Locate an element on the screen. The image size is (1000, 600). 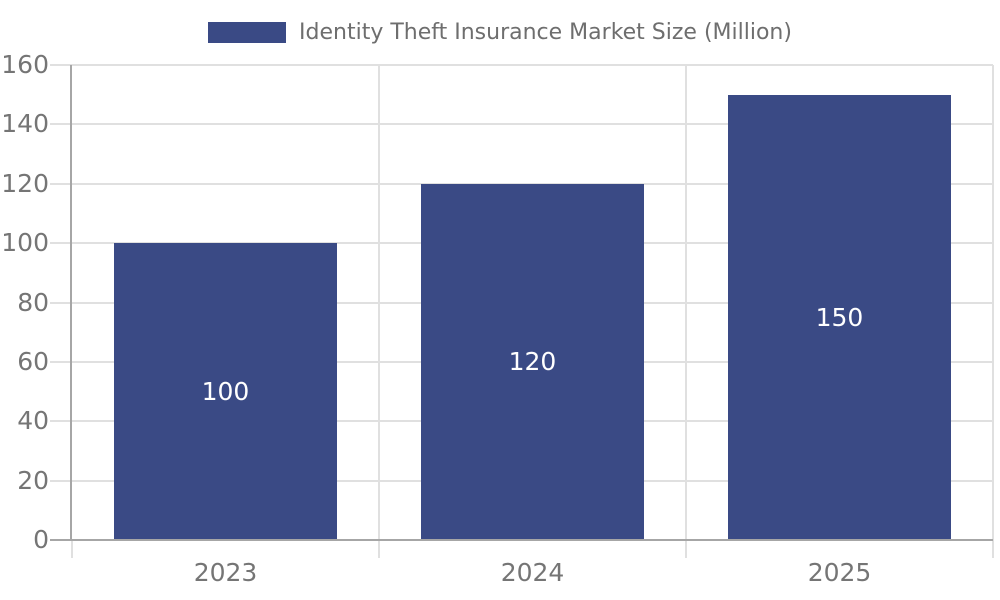
bar-2024: 120 is located at coordinates (532, 361).